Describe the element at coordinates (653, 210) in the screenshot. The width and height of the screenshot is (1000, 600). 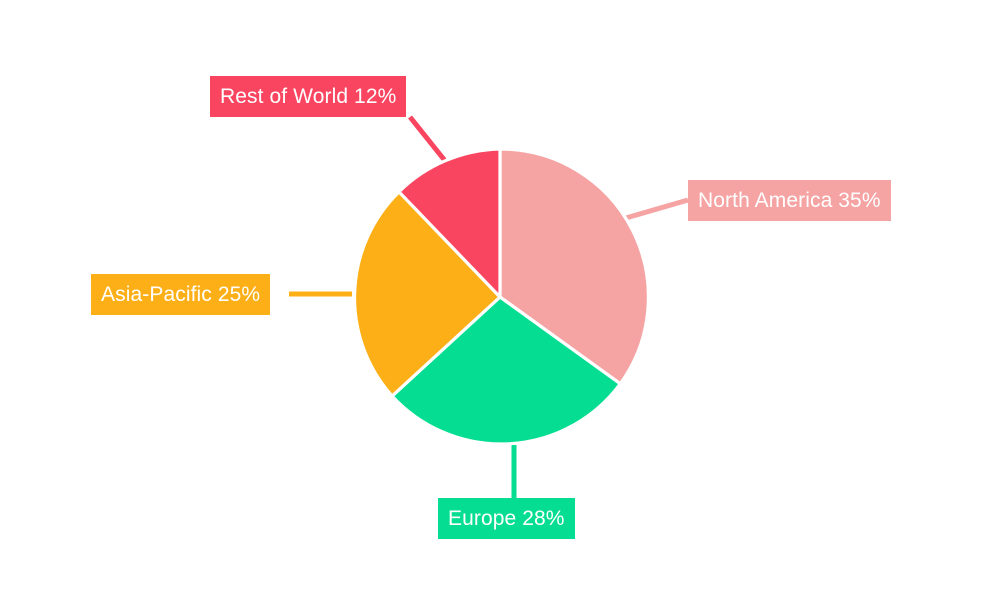
I see `leader-line-north-america` at that location.